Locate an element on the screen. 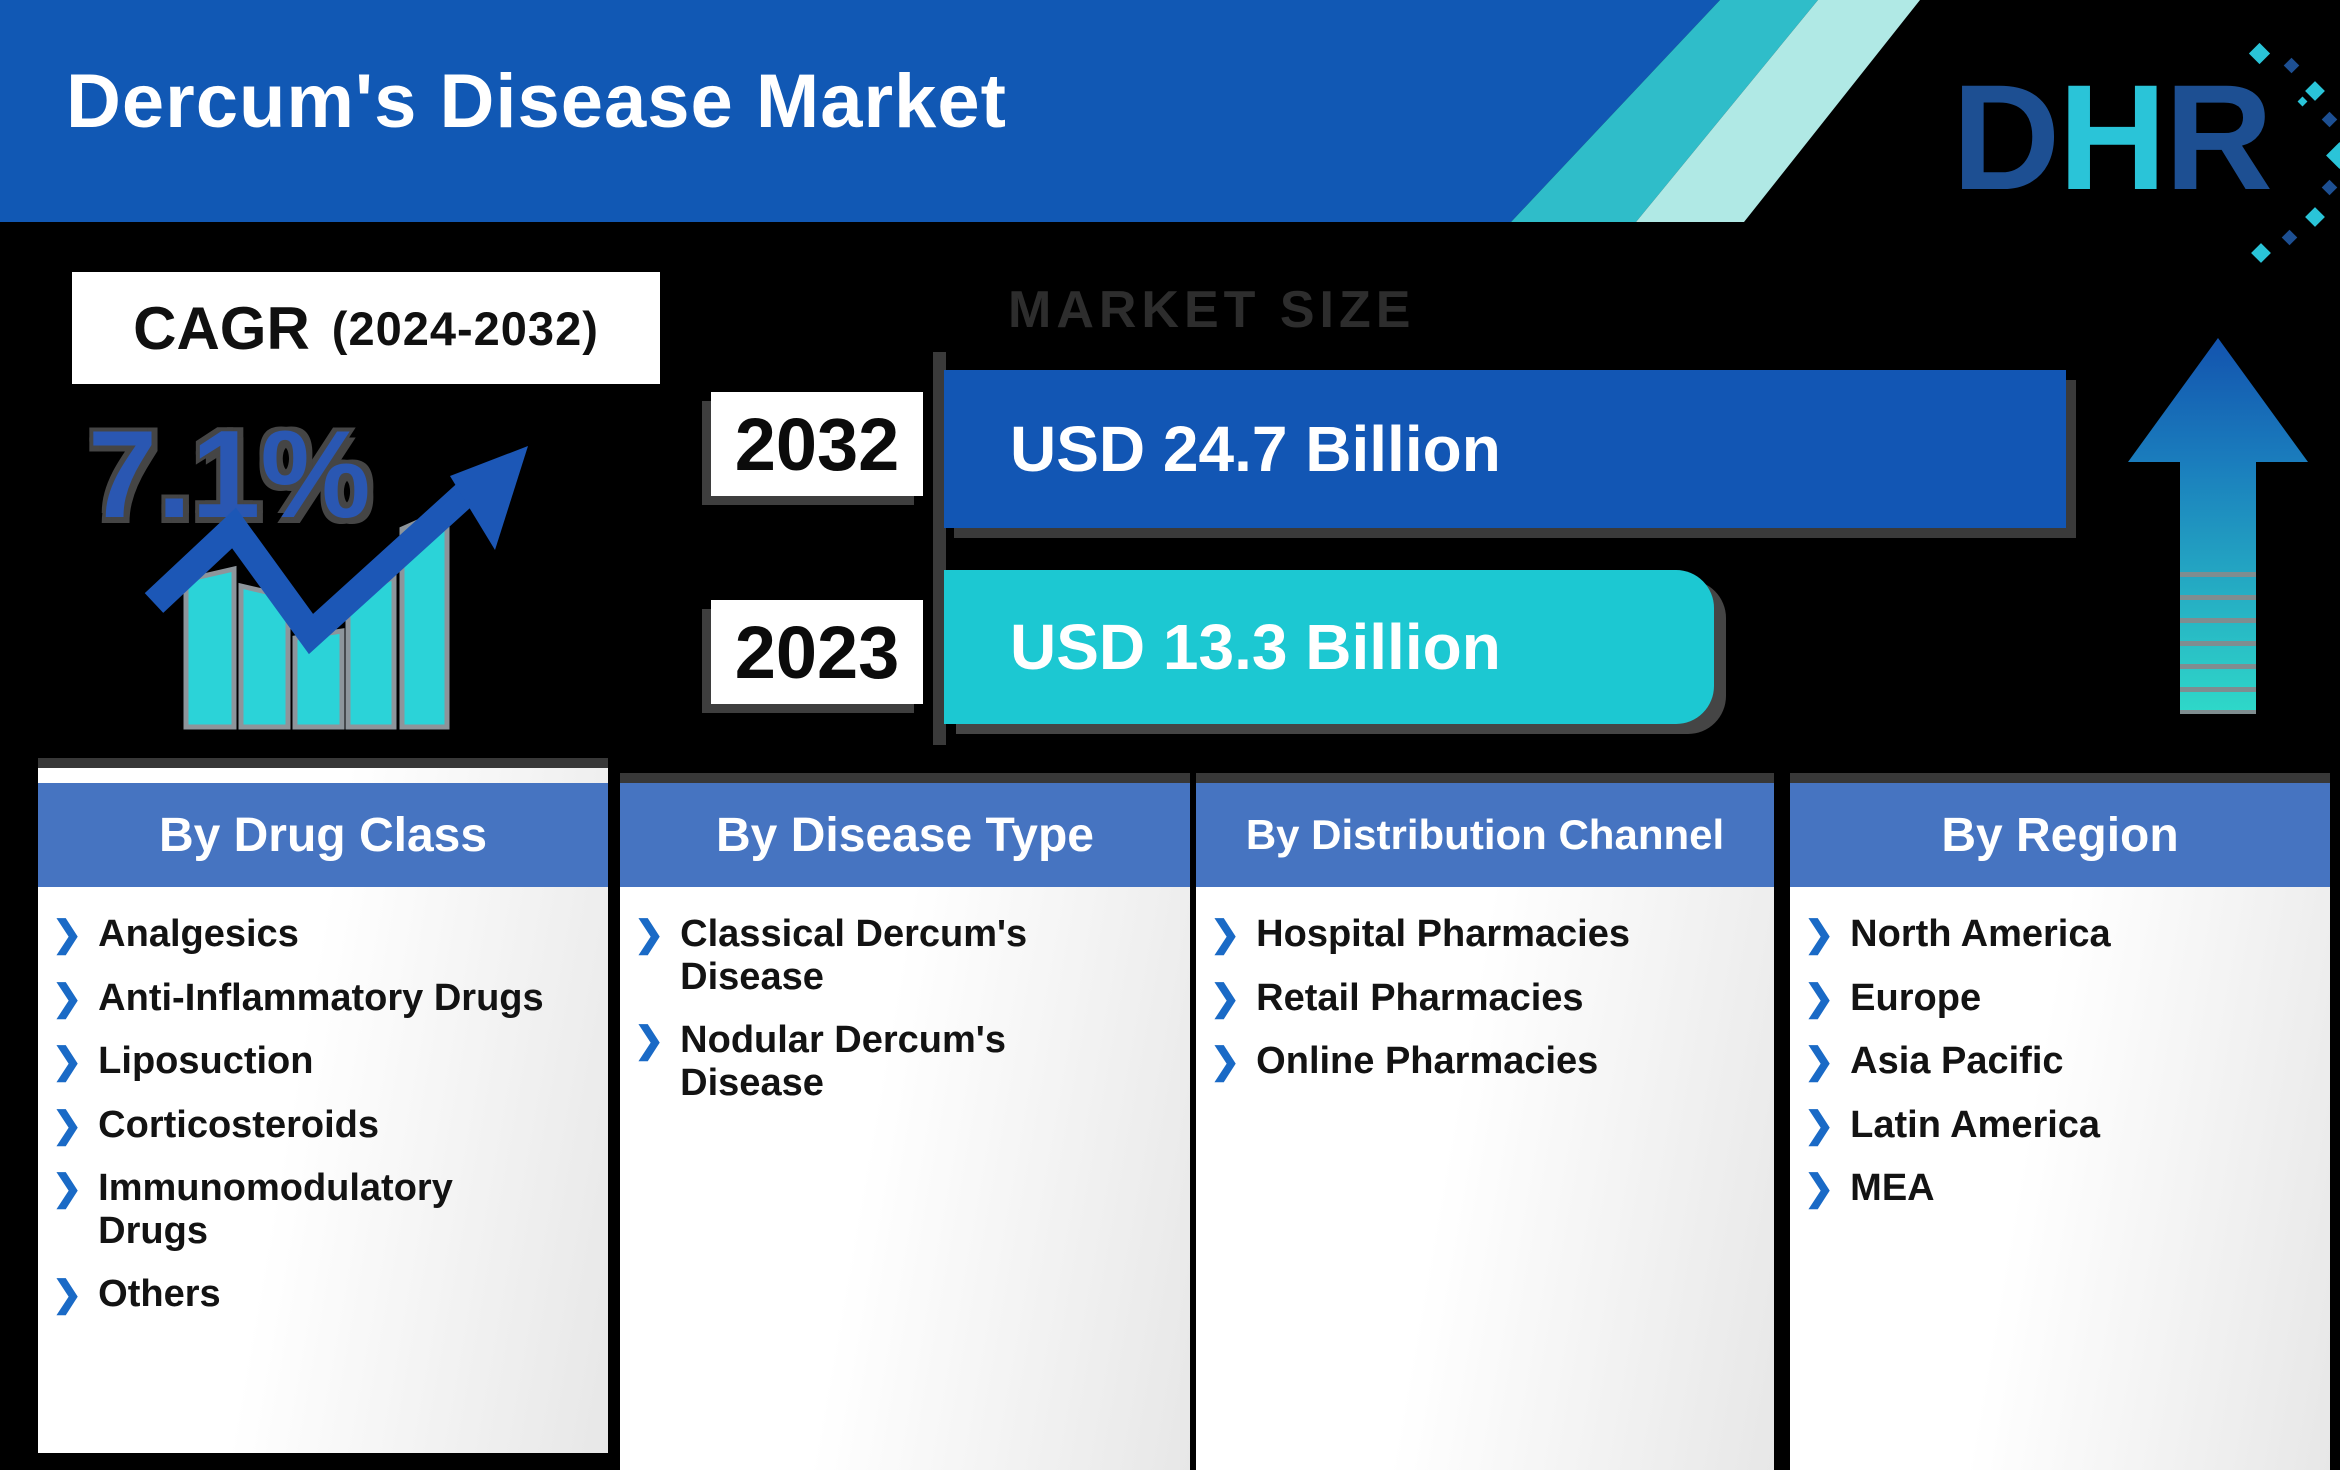  list-item: ❯ Liposuction is located at coordinates (183, 1061).